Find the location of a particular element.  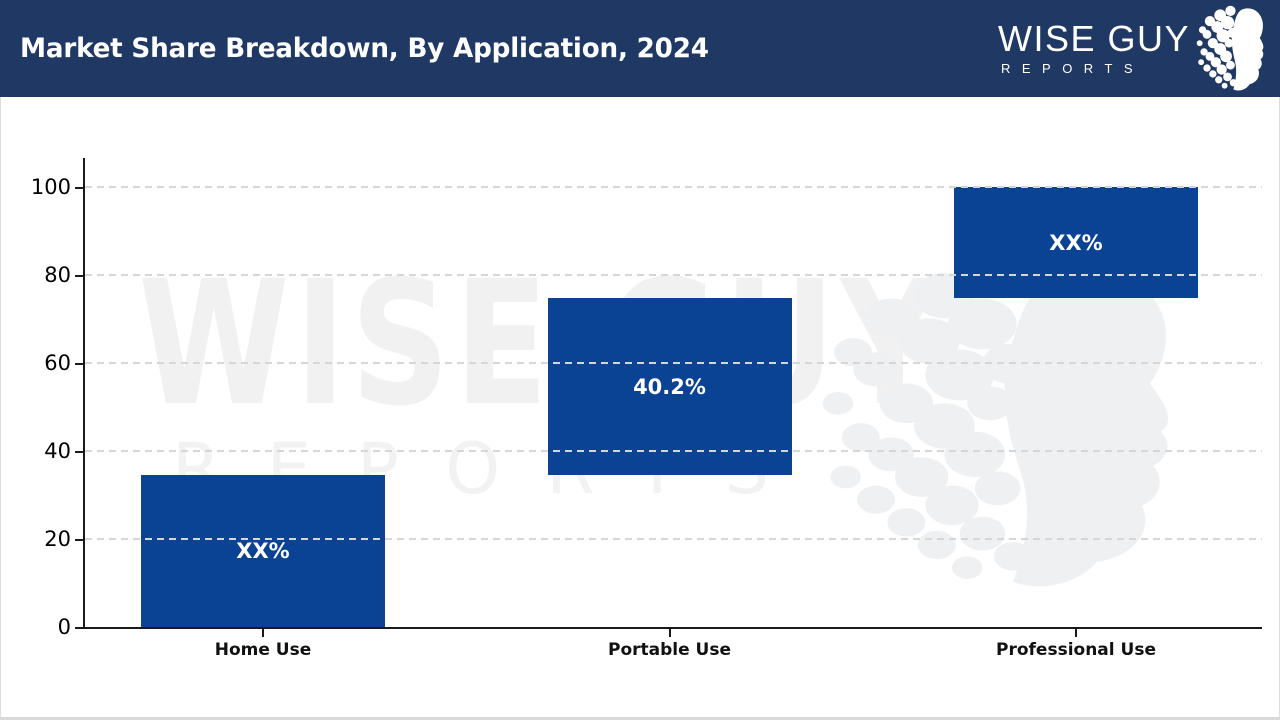

x-tick-professional-use is located at coordinates (1076, 633).